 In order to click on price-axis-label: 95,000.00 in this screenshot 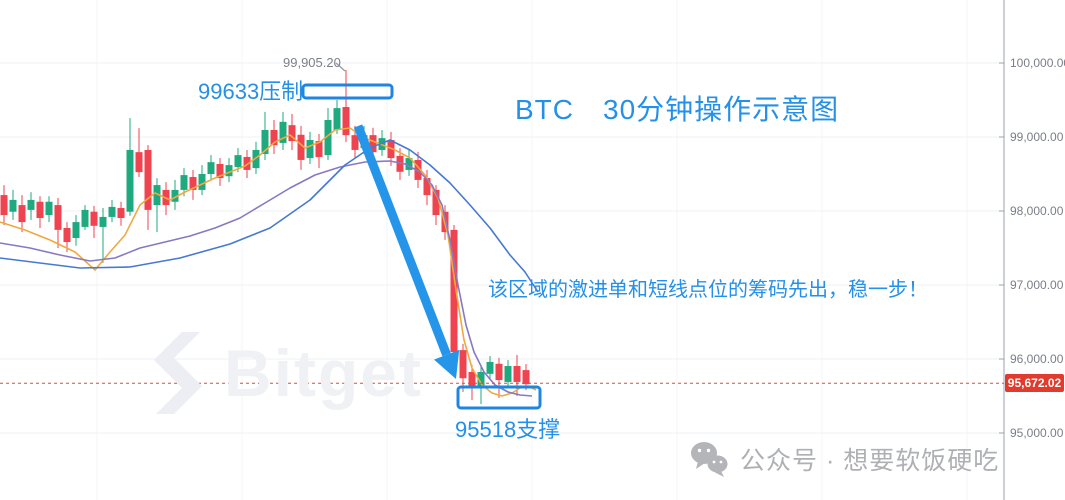, I will do `click(1037, 433)`.